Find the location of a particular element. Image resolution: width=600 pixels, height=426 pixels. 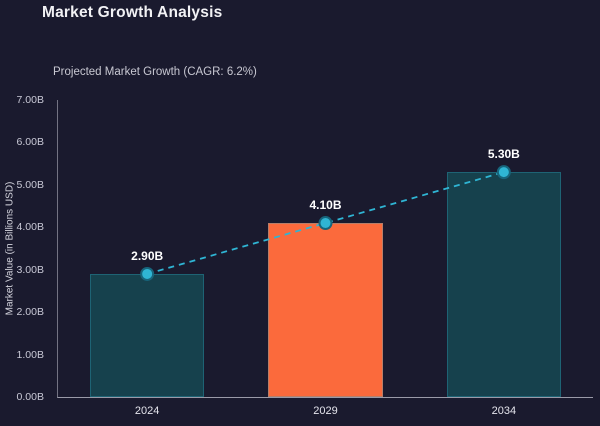

y-axis-ticks: 0.00B 1.00B 2.00B 3.00B 4.00B 5.00B 6.00B 7.00B is located at coordinates (24, 248).